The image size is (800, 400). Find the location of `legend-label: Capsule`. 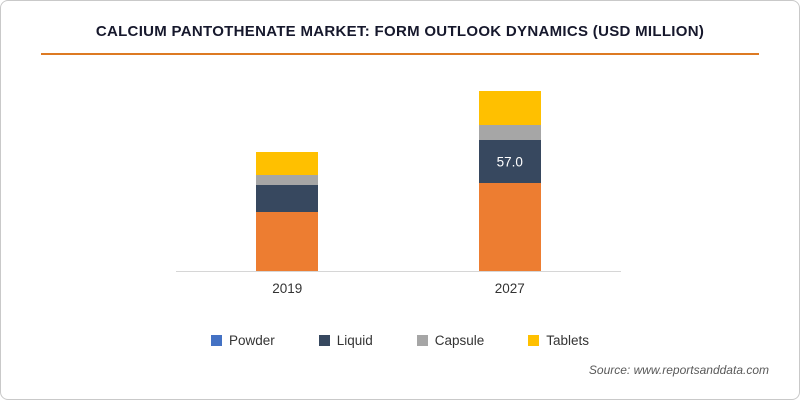

legend-label: Capsule is located at coordinates (459, 340).